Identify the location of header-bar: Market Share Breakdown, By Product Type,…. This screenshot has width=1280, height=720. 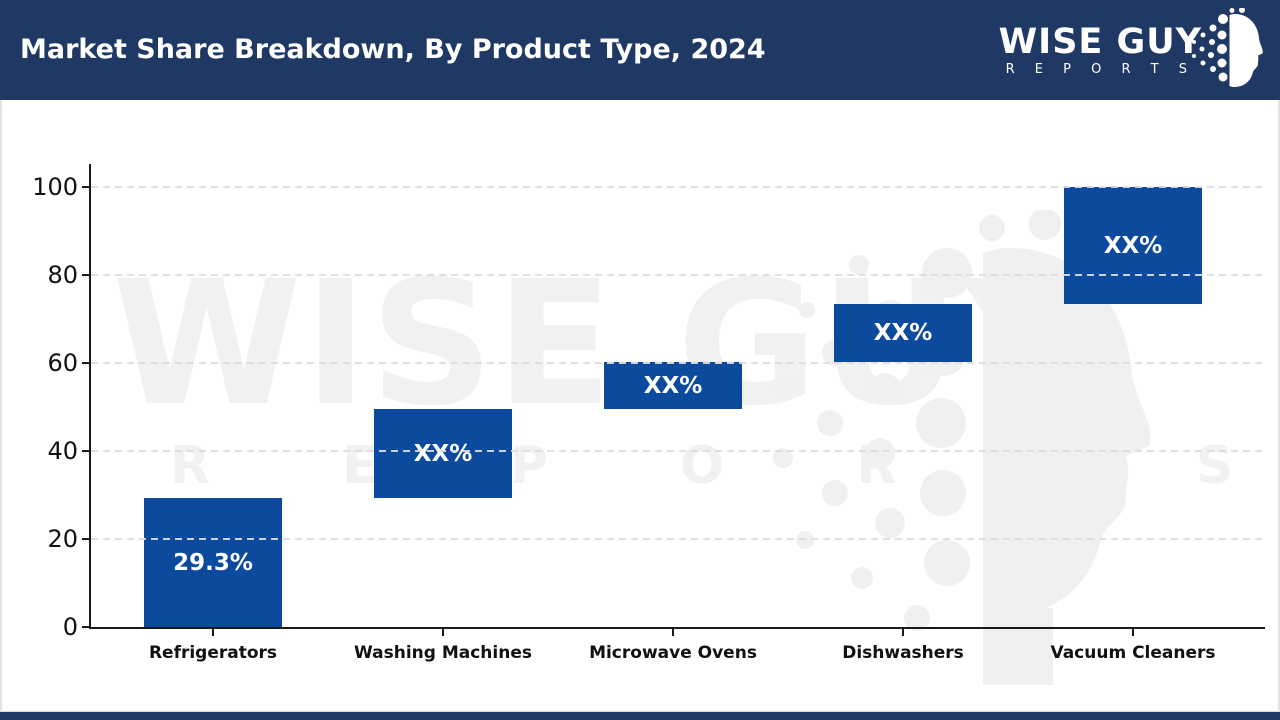
(640, 50).